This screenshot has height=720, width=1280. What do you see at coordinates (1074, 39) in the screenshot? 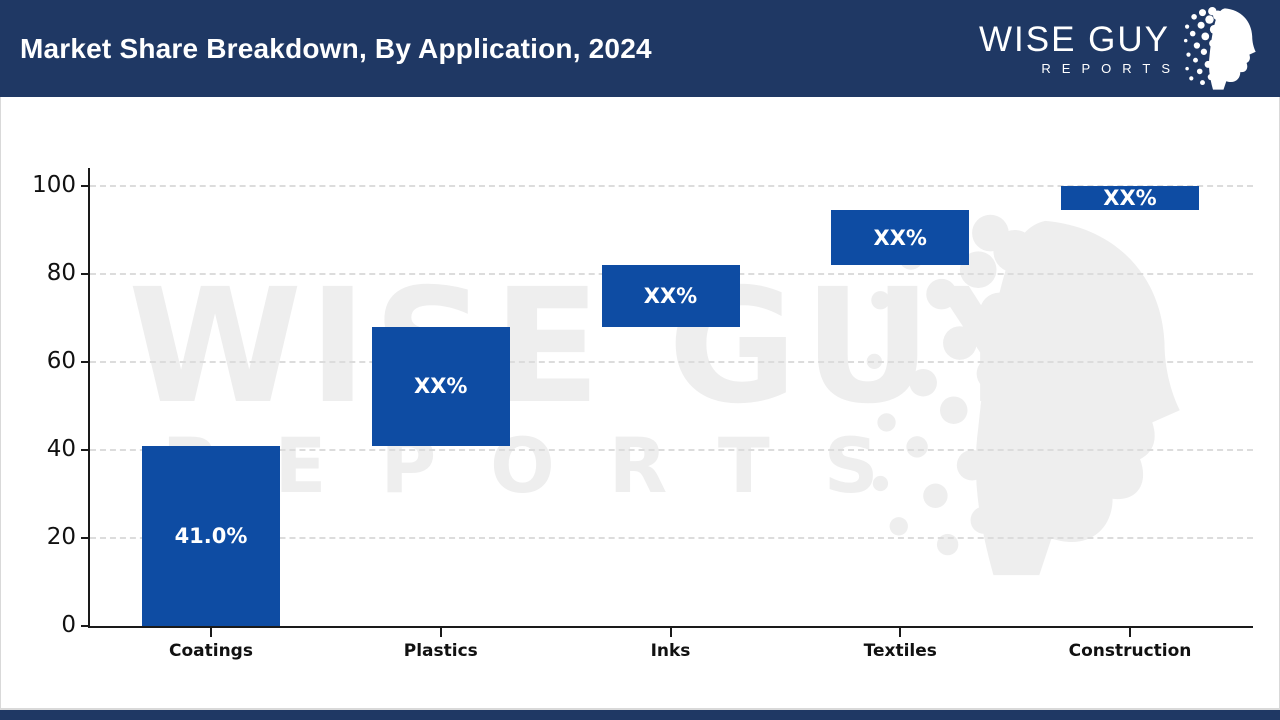
I see `logo-wise-guy-text: WISE GUY` at bounding box center [1074, 39].